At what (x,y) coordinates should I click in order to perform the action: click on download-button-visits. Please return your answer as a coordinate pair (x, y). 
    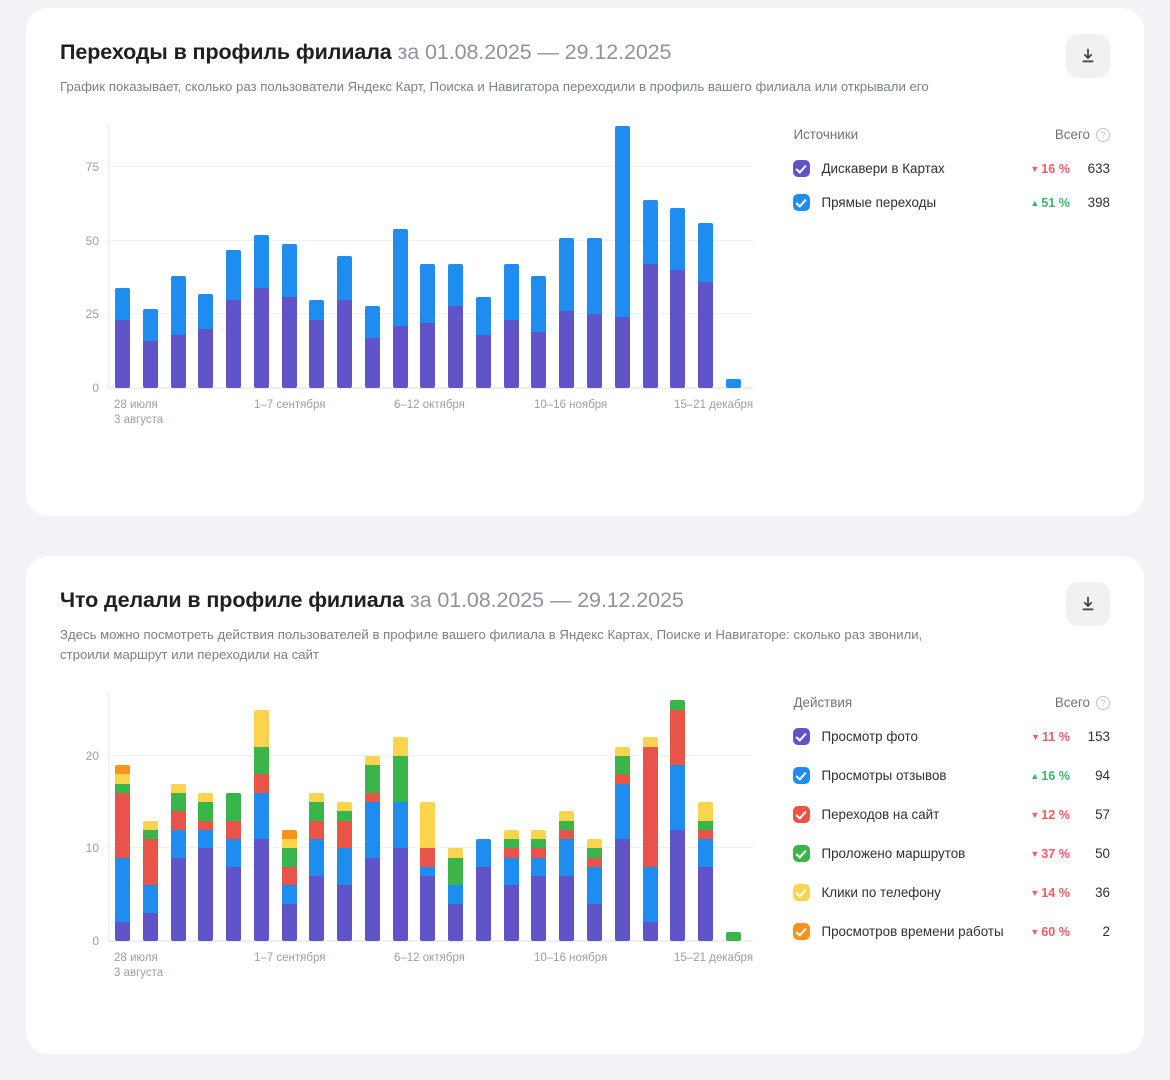
    Looking at the image, I should click on (1088, 56).